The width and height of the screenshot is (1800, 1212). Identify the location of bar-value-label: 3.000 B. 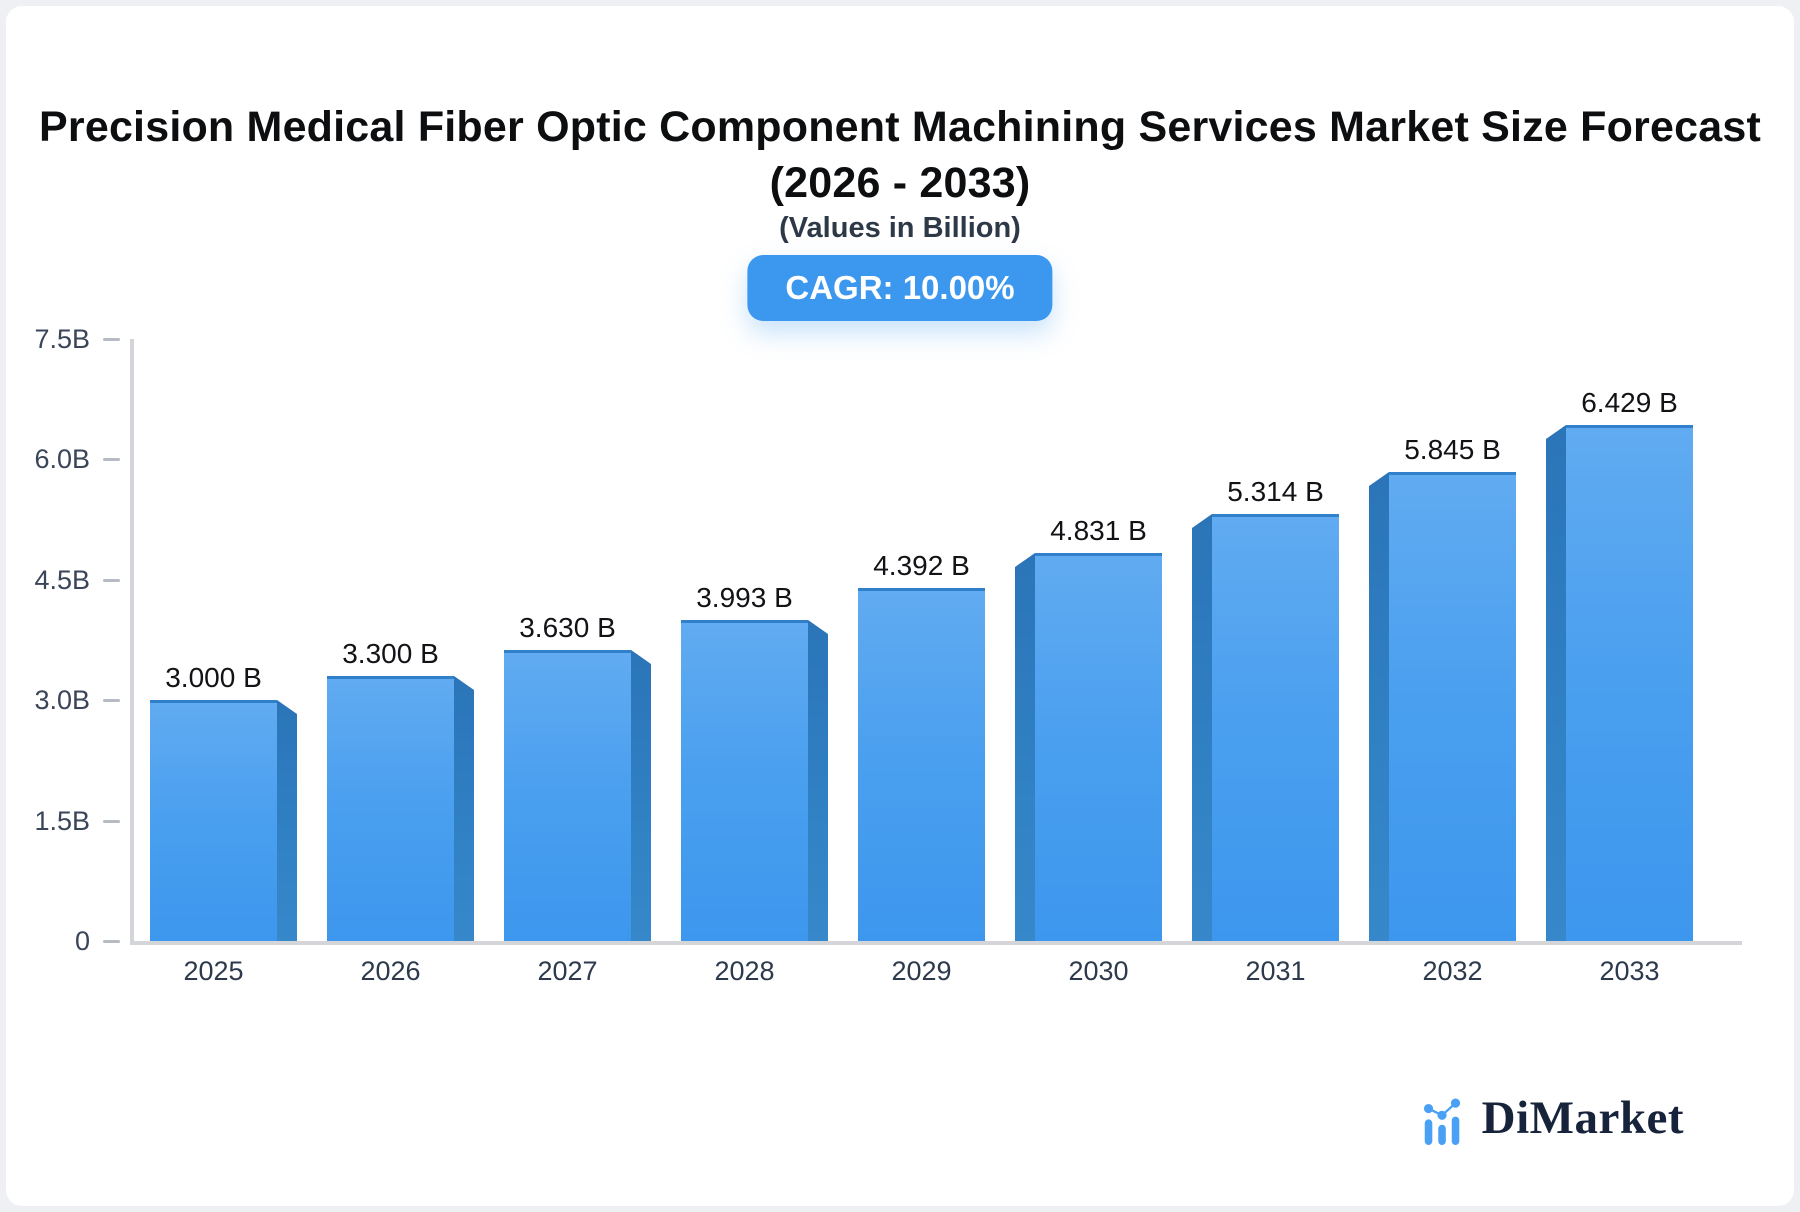
(213, 677).